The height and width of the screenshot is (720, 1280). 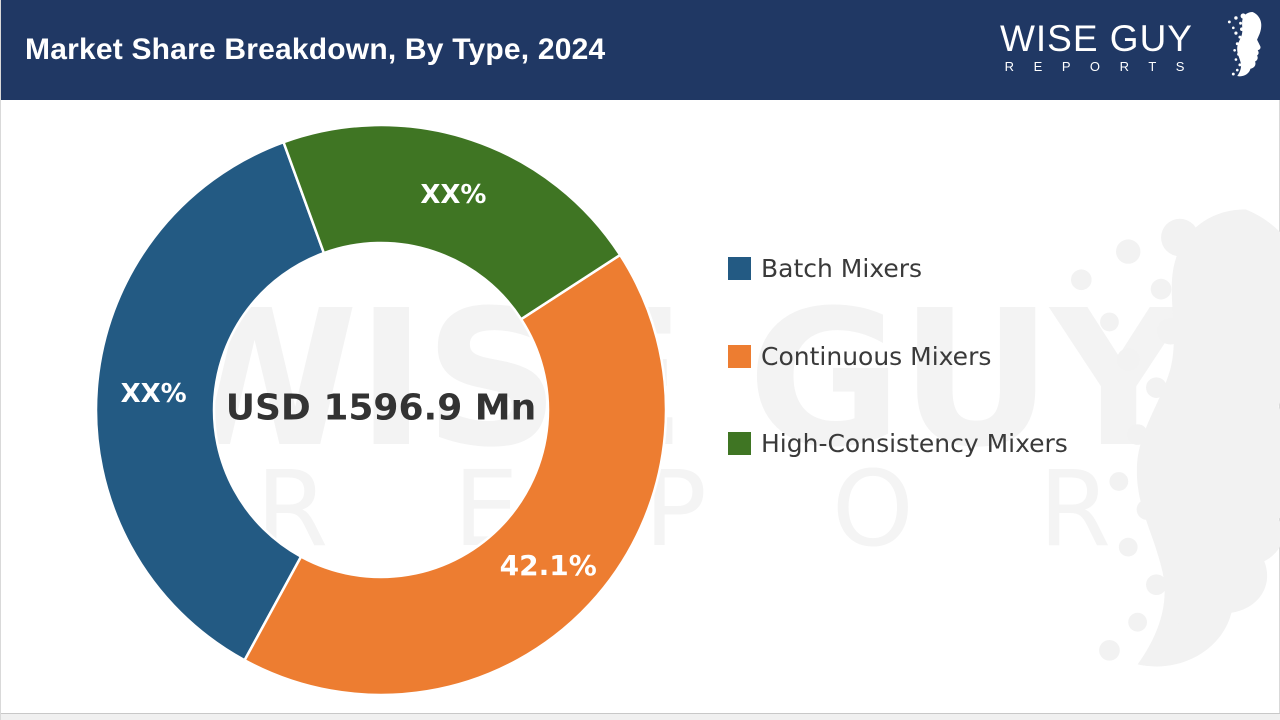 I want to click on logo-wordmark: WISE GUY, so click(x=1096, y=38).